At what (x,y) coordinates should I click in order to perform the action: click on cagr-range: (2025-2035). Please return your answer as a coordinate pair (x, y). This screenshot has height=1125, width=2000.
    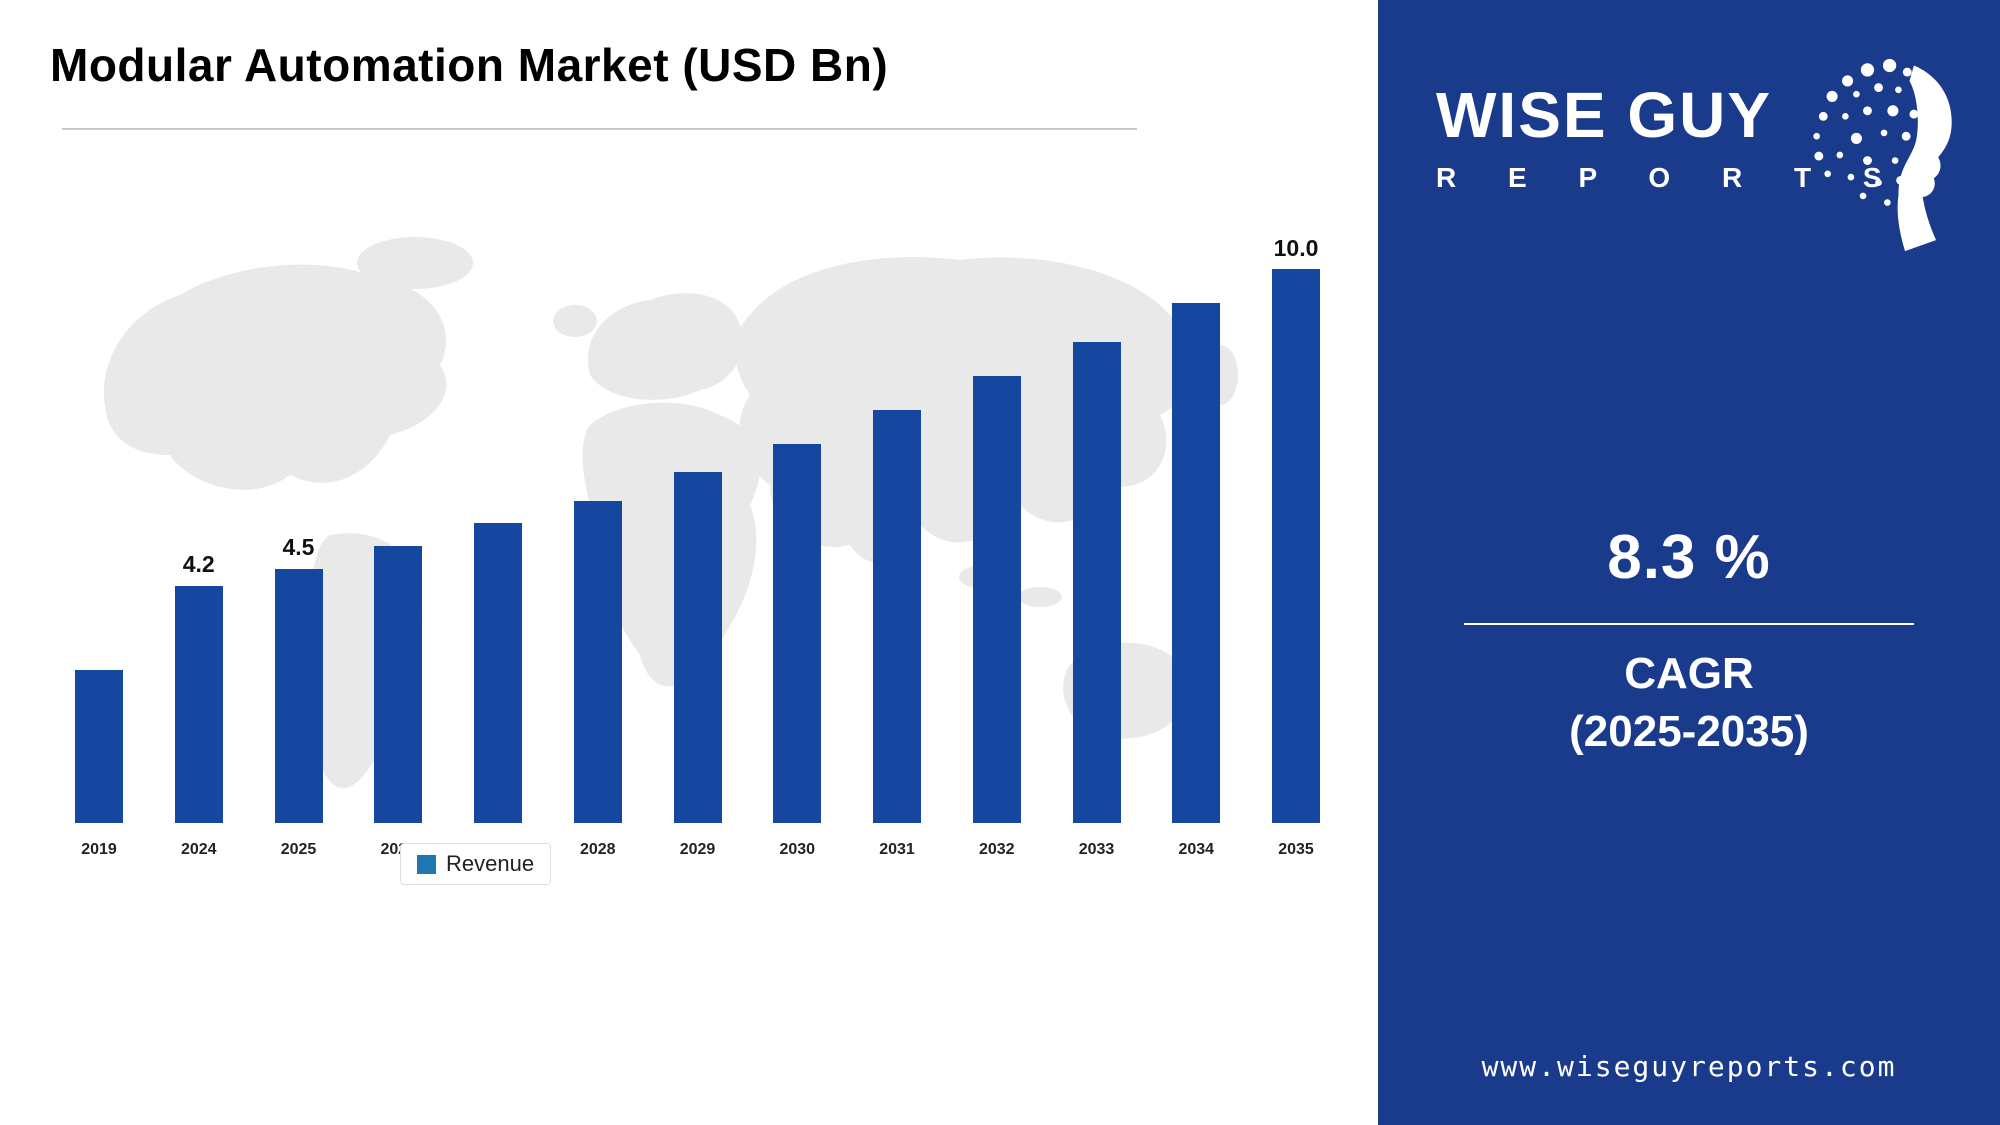
    Looking at the image, I should click on (1689, 731).